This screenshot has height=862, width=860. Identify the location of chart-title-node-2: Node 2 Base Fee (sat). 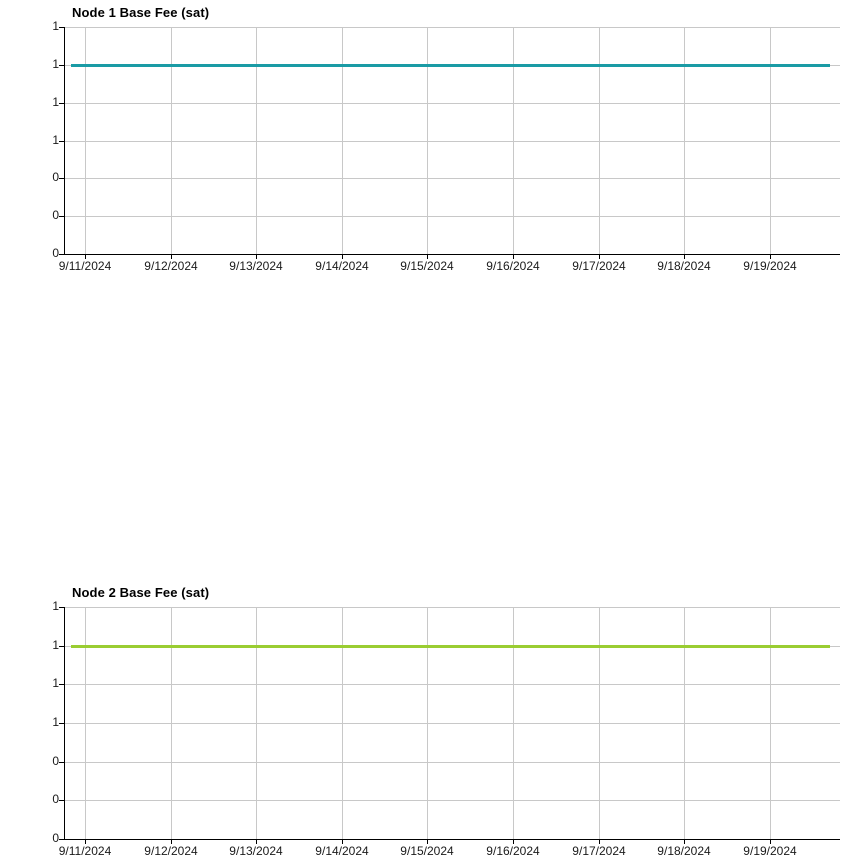
(141, 592).